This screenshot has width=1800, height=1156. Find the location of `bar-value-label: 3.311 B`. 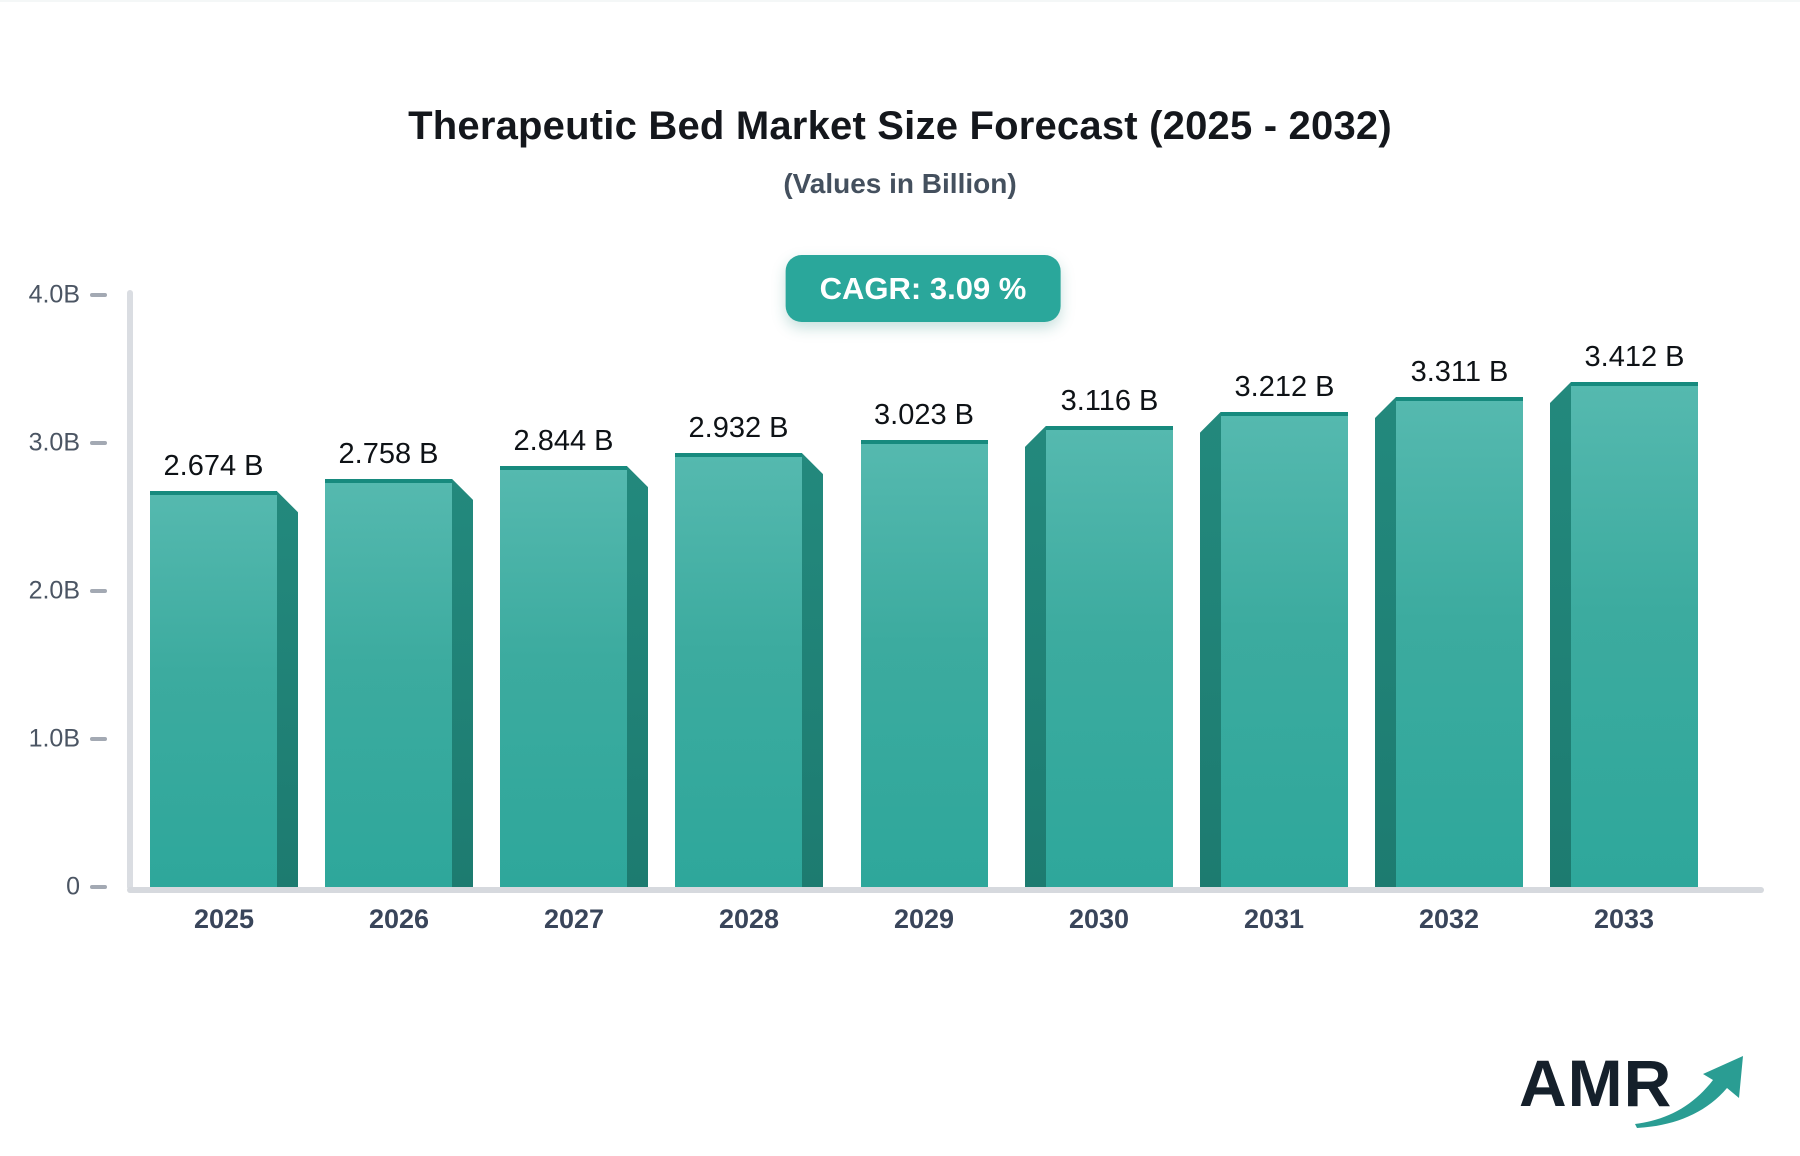

bar-value-label: 3.311 B is located at coordinates (1459, 371).